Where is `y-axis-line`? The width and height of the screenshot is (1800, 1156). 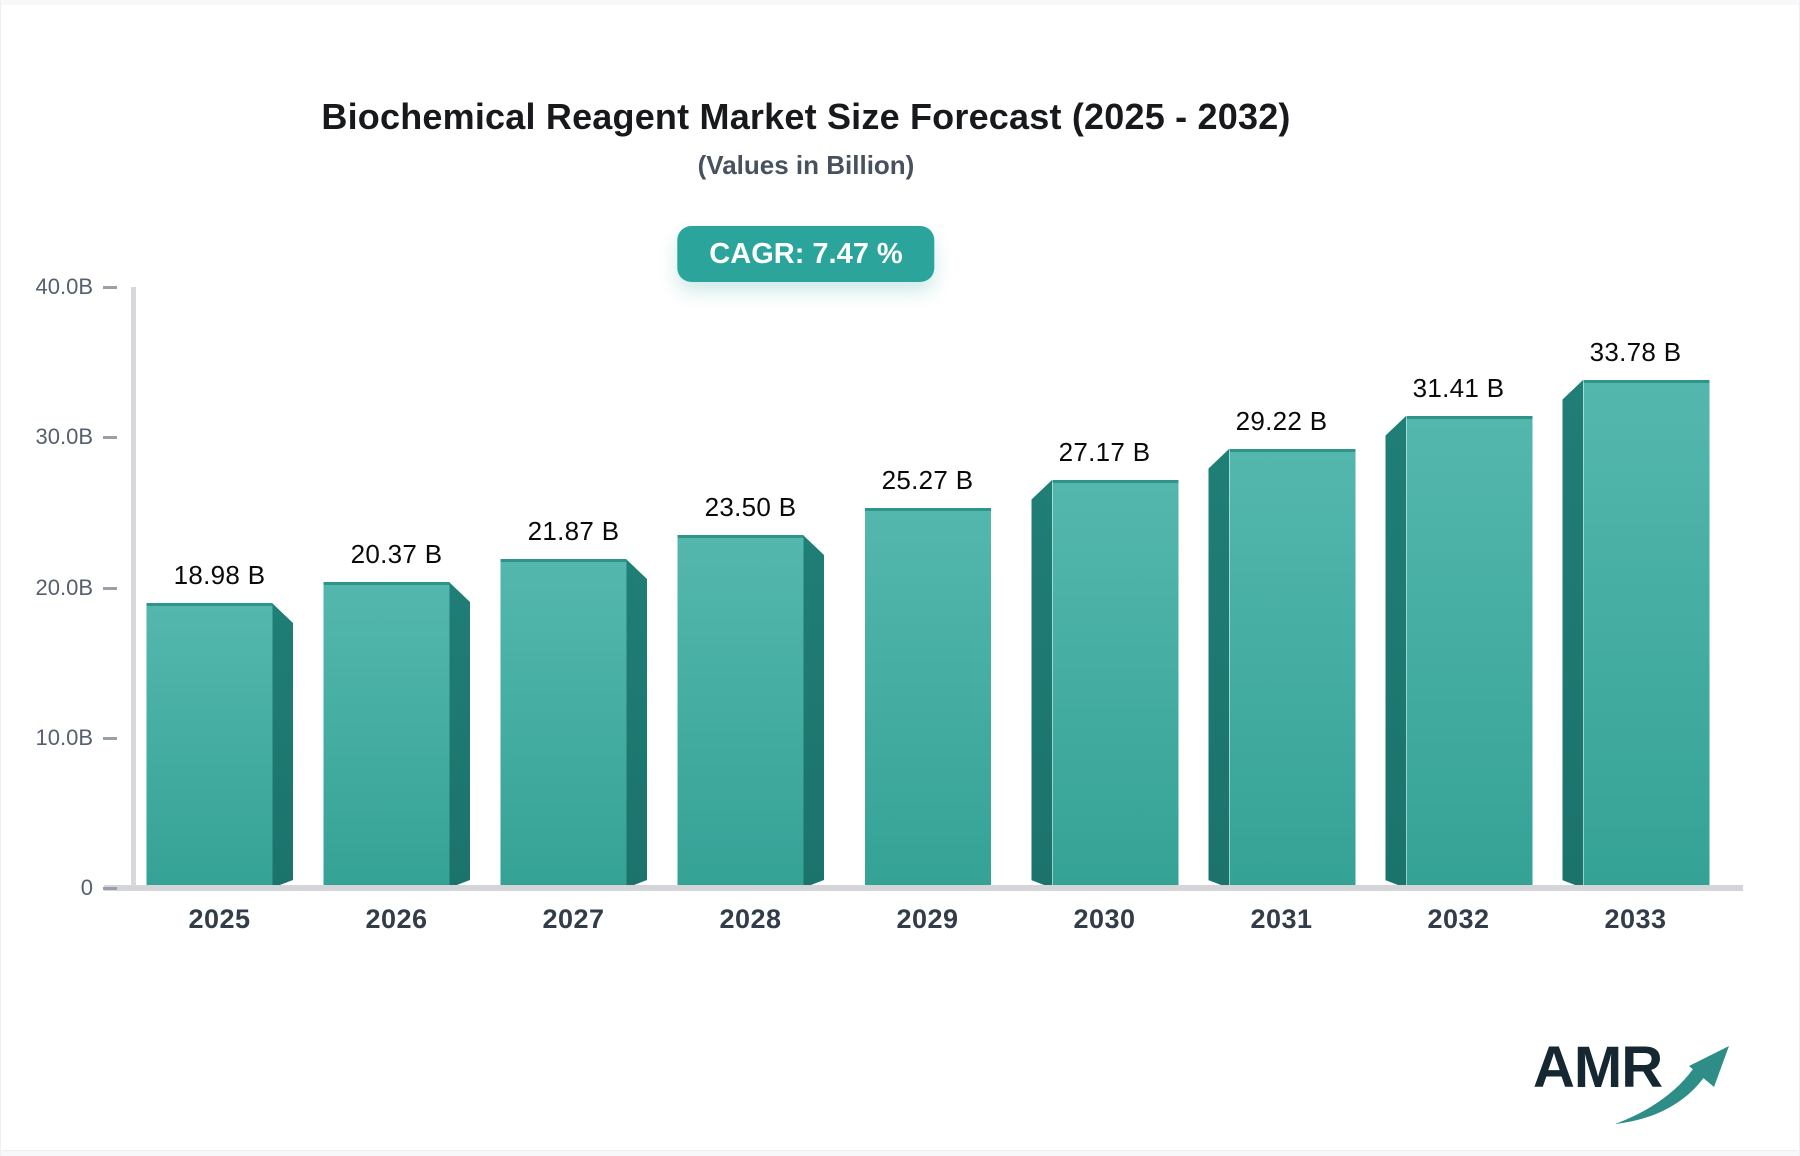 y-axis-line is located at coordinates (133, 587).